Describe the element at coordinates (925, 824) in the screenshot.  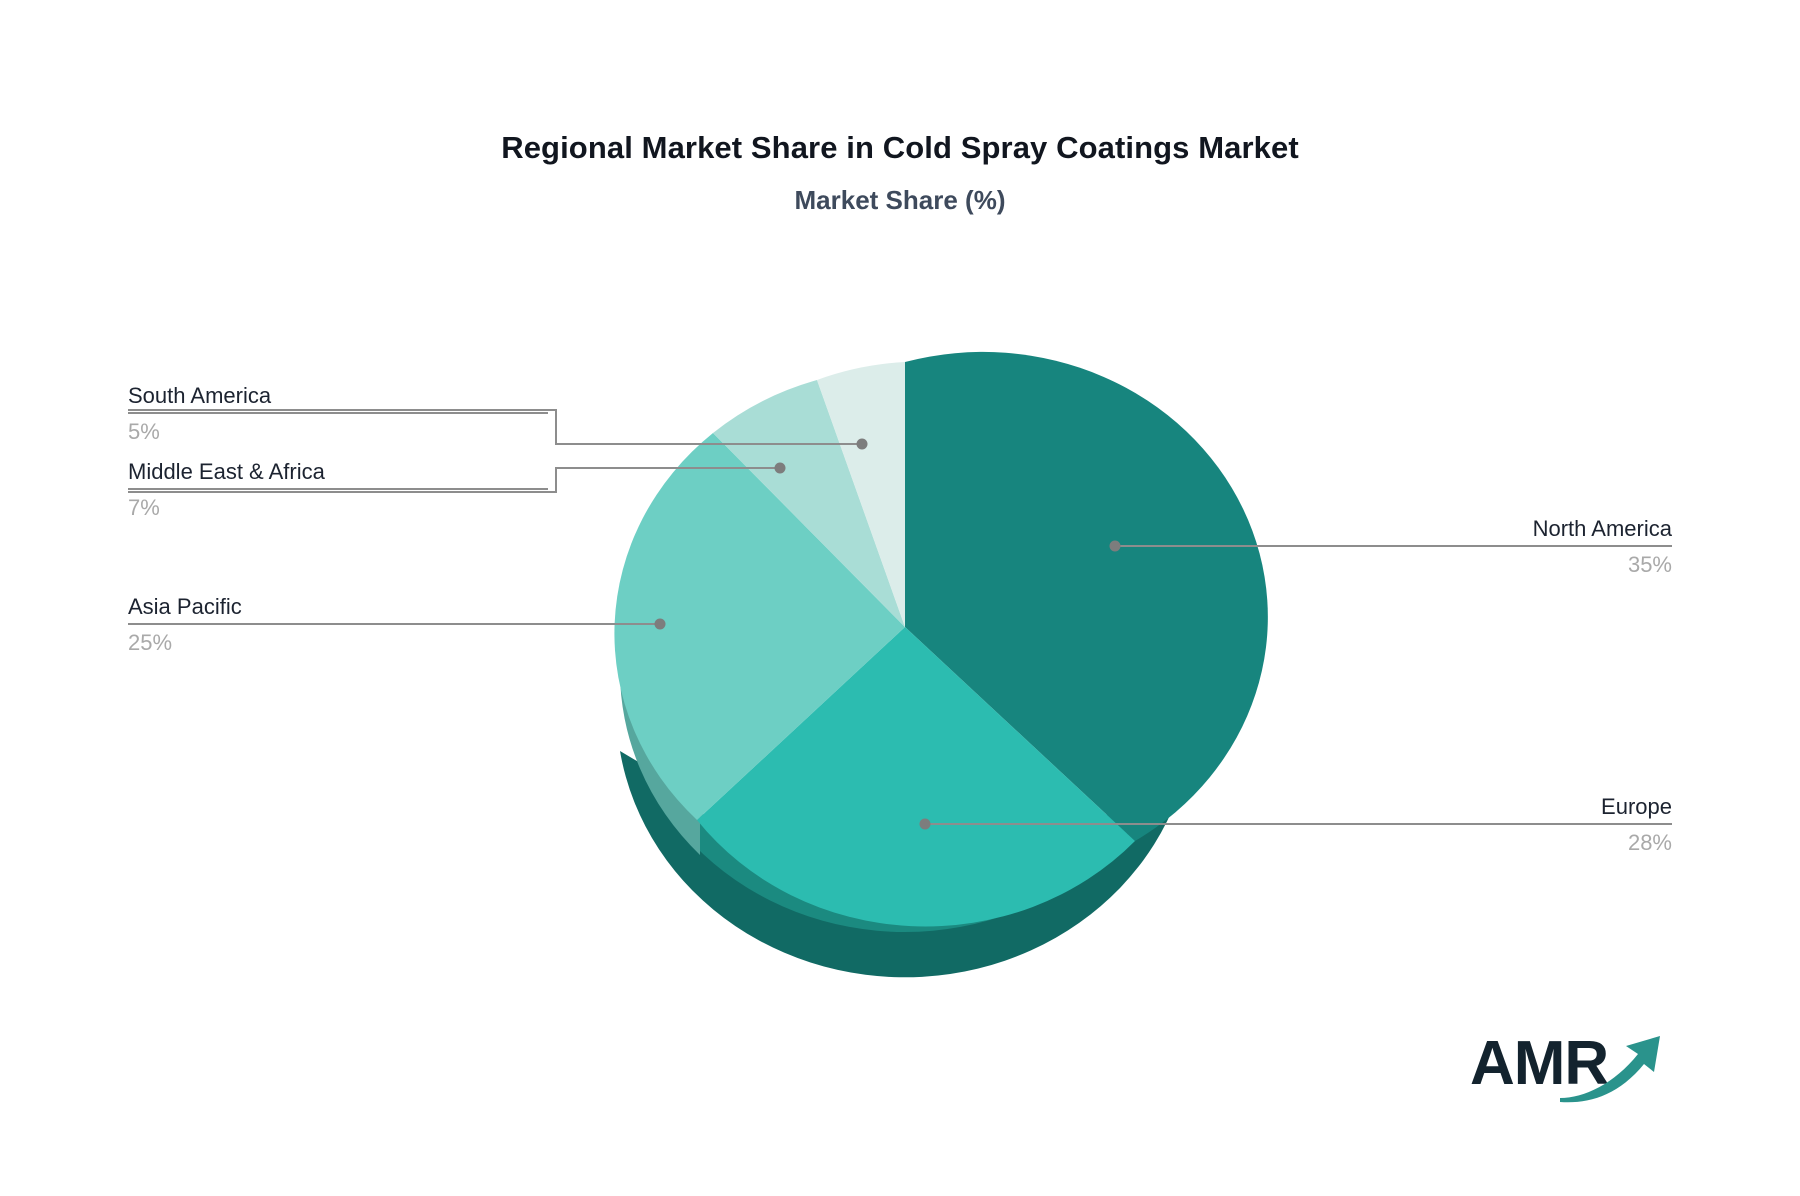
I see `leader-dot-europe` at that location.